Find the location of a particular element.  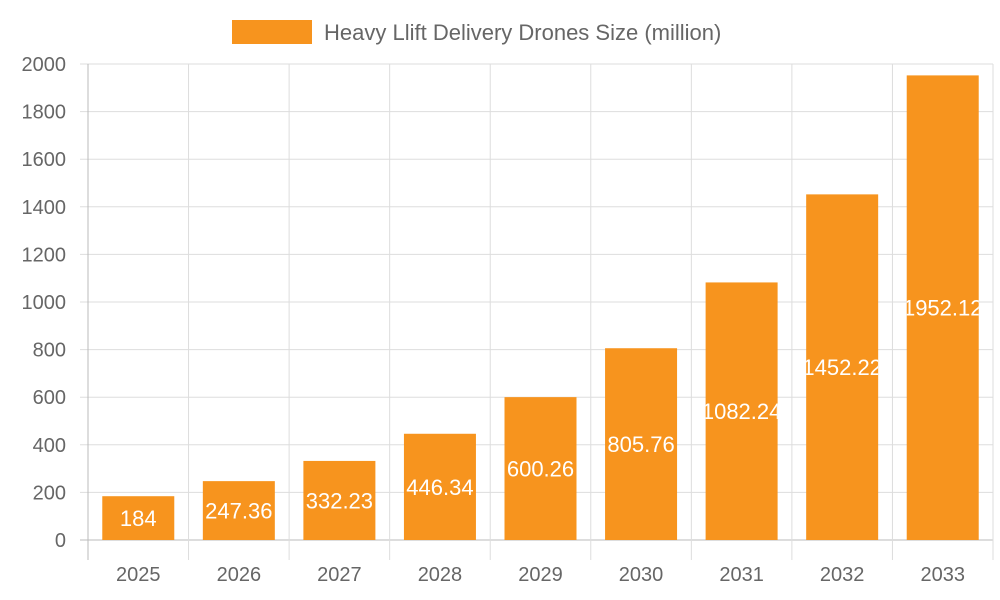

data-label: 1952.12 is located at coordinates (943, 308).